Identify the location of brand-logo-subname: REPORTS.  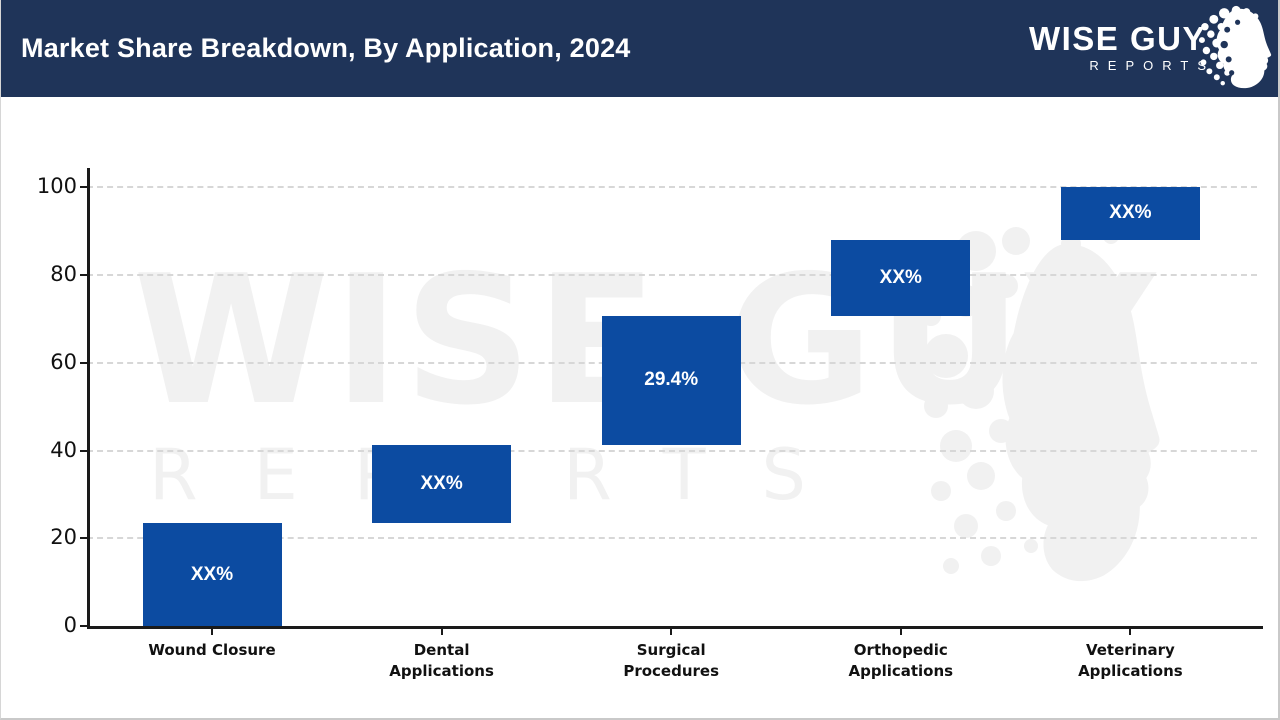
(1152, 65).